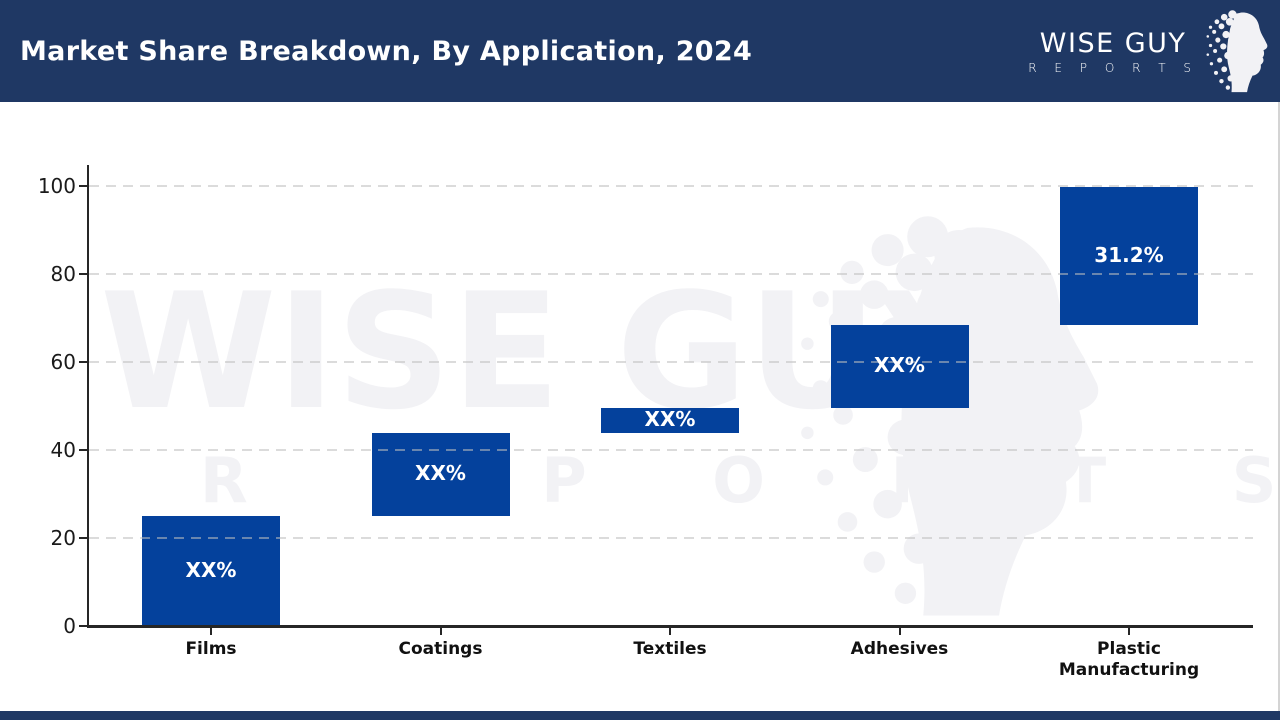  I want to click on logo-wiseguy-label: WISE GUY, so click(1113, 43).